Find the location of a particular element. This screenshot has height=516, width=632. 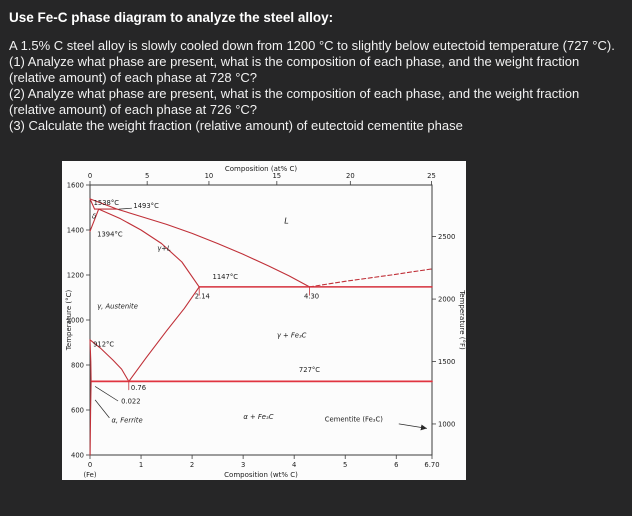

svg-text: 1394°C is located at coordinates (110, 234).